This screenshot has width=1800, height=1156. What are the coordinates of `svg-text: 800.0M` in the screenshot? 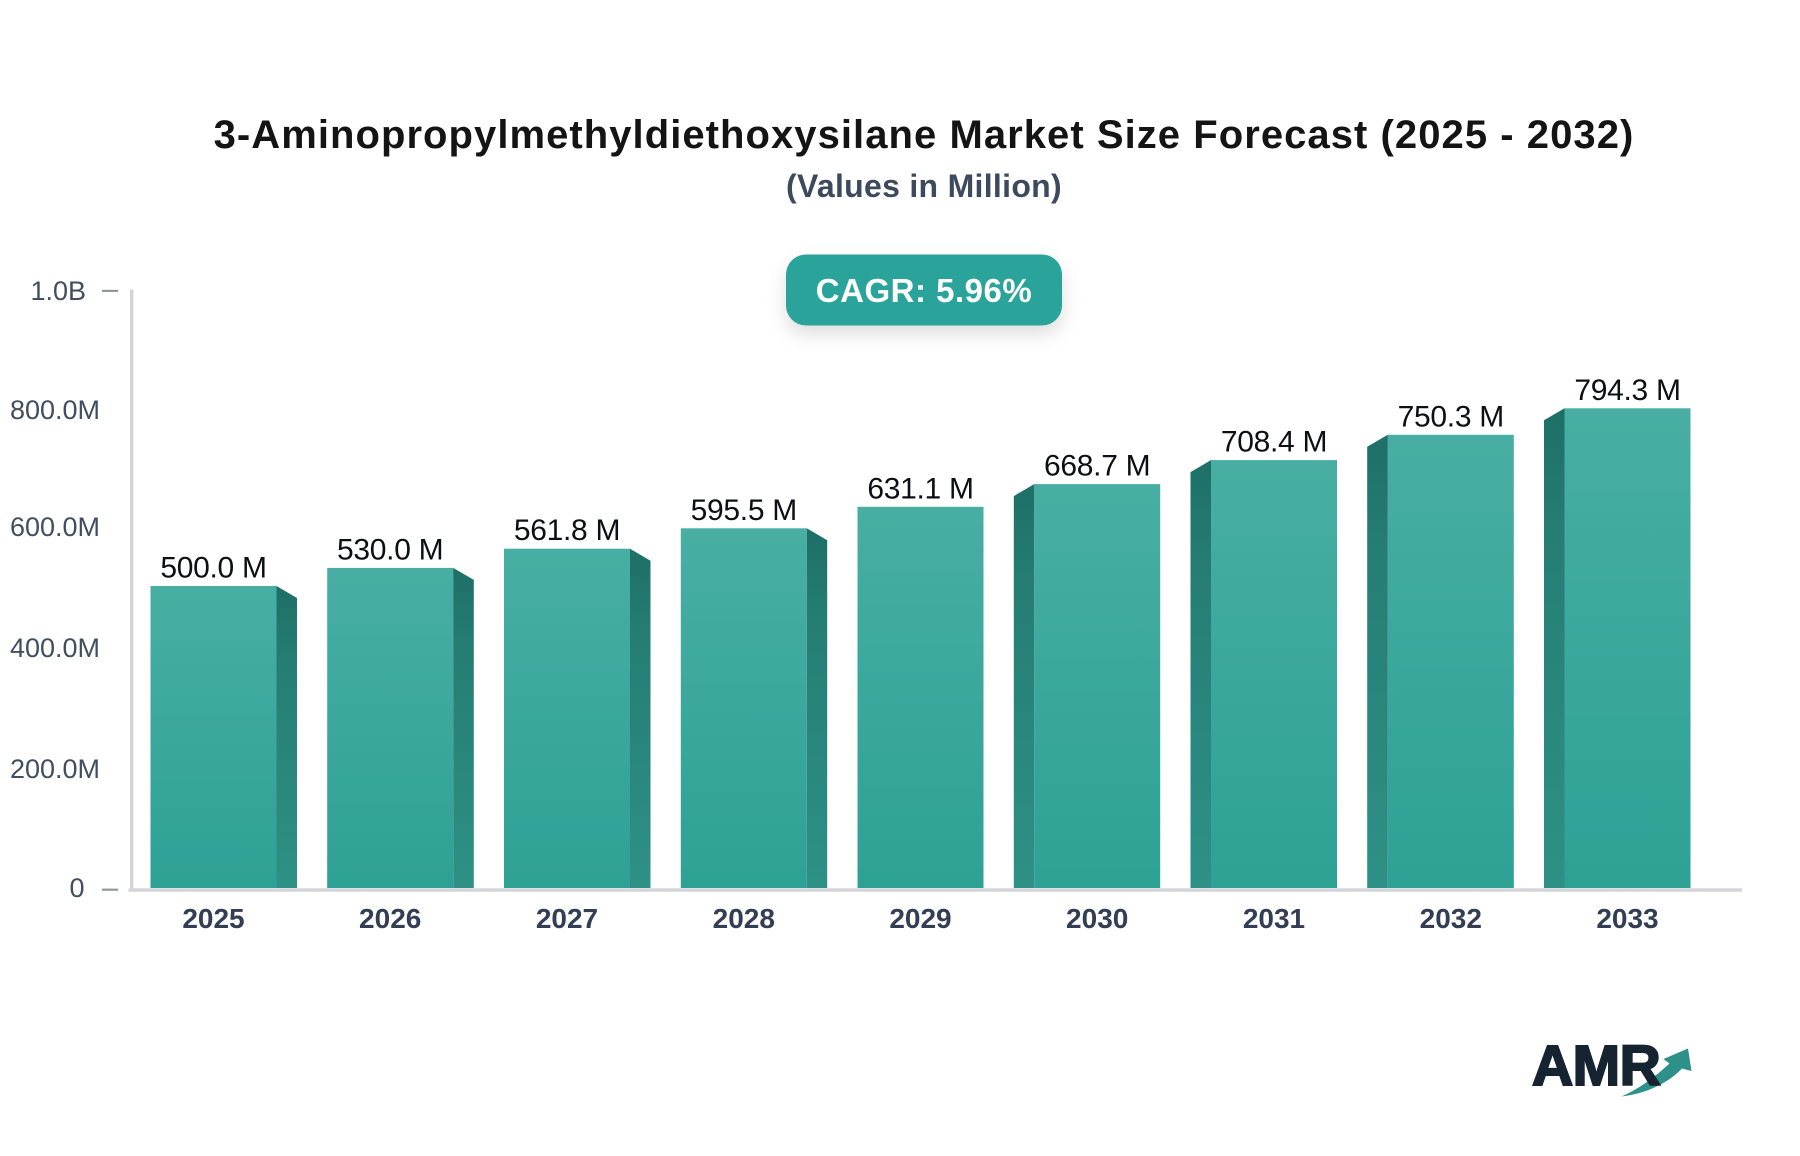 It's located at (55, 410).